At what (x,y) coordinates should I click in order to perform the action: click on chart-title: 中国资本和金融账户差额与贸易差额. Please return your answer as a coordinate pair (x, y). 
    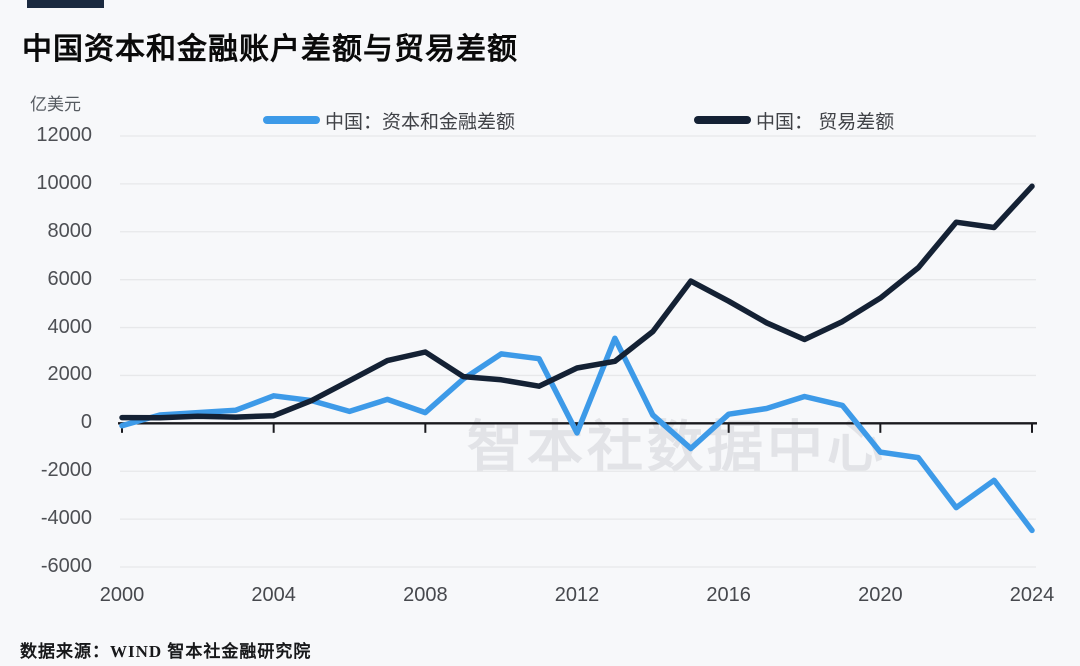
    Looking at the image, I should click on (270, 49).